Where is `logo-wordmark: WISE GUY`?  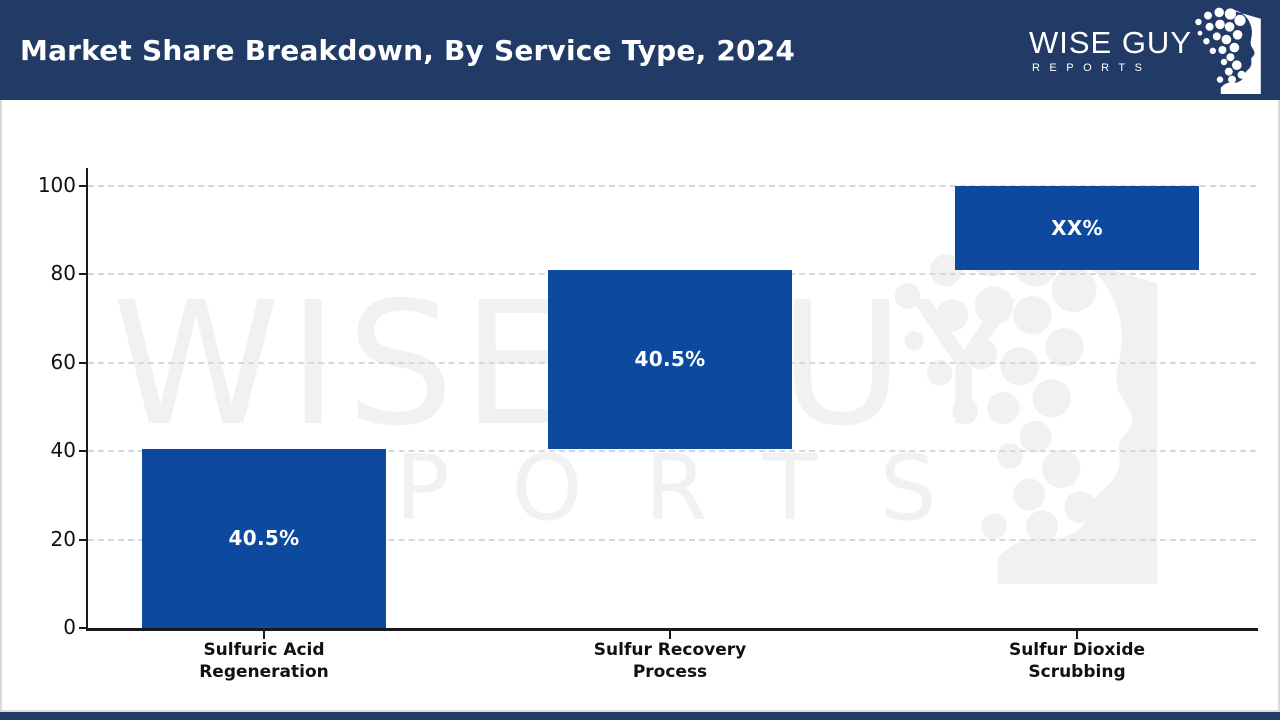
logo-wordmark: WISE GUY is located at coordinates (1110, 42).